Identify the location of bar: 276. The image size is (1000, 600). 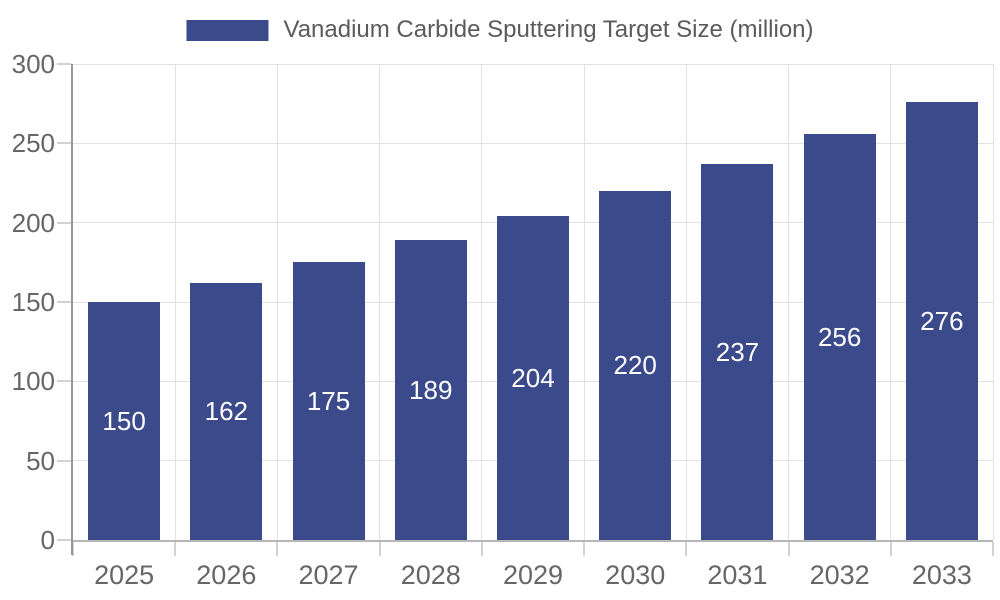
(941, 321).